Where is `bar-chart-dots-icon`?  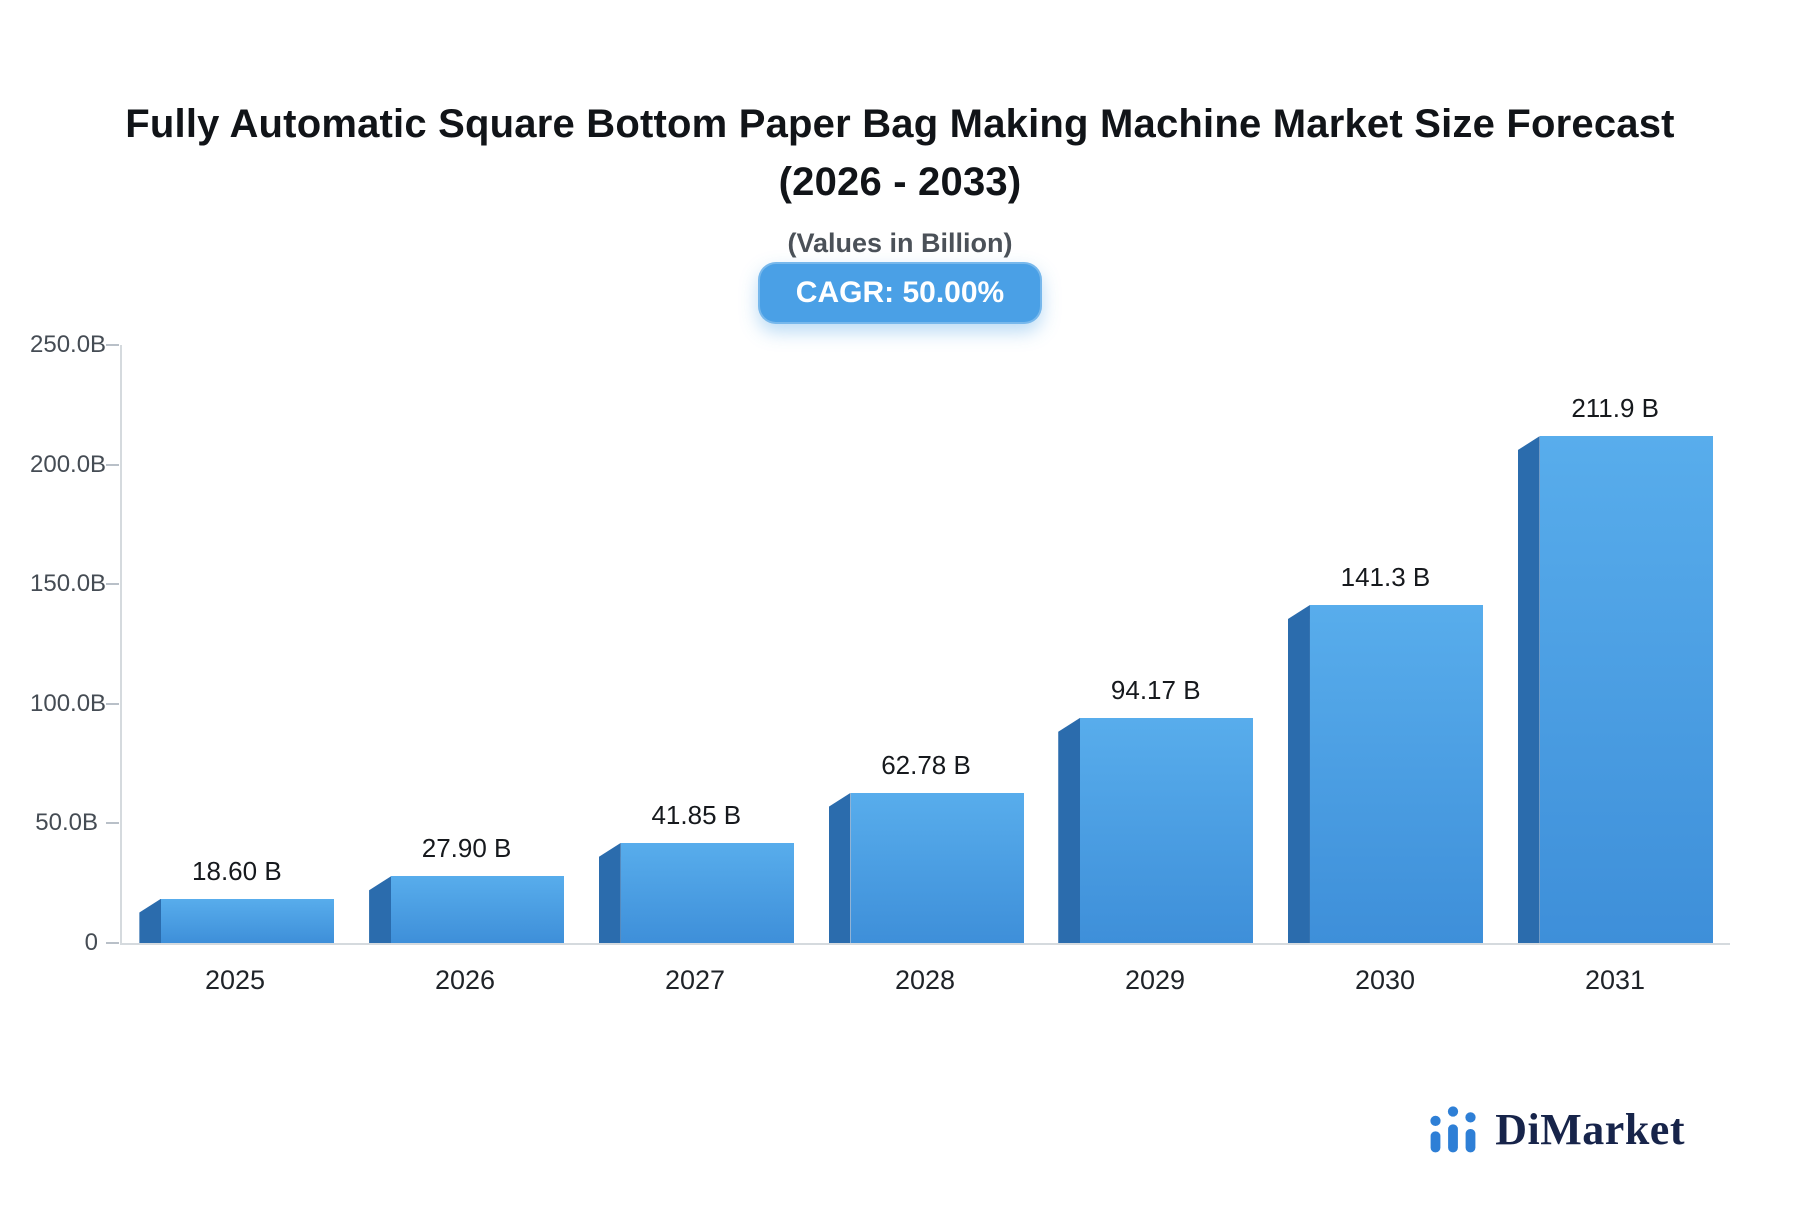
bar-chart-dots-icon is located at coordinates (1453, 1129).